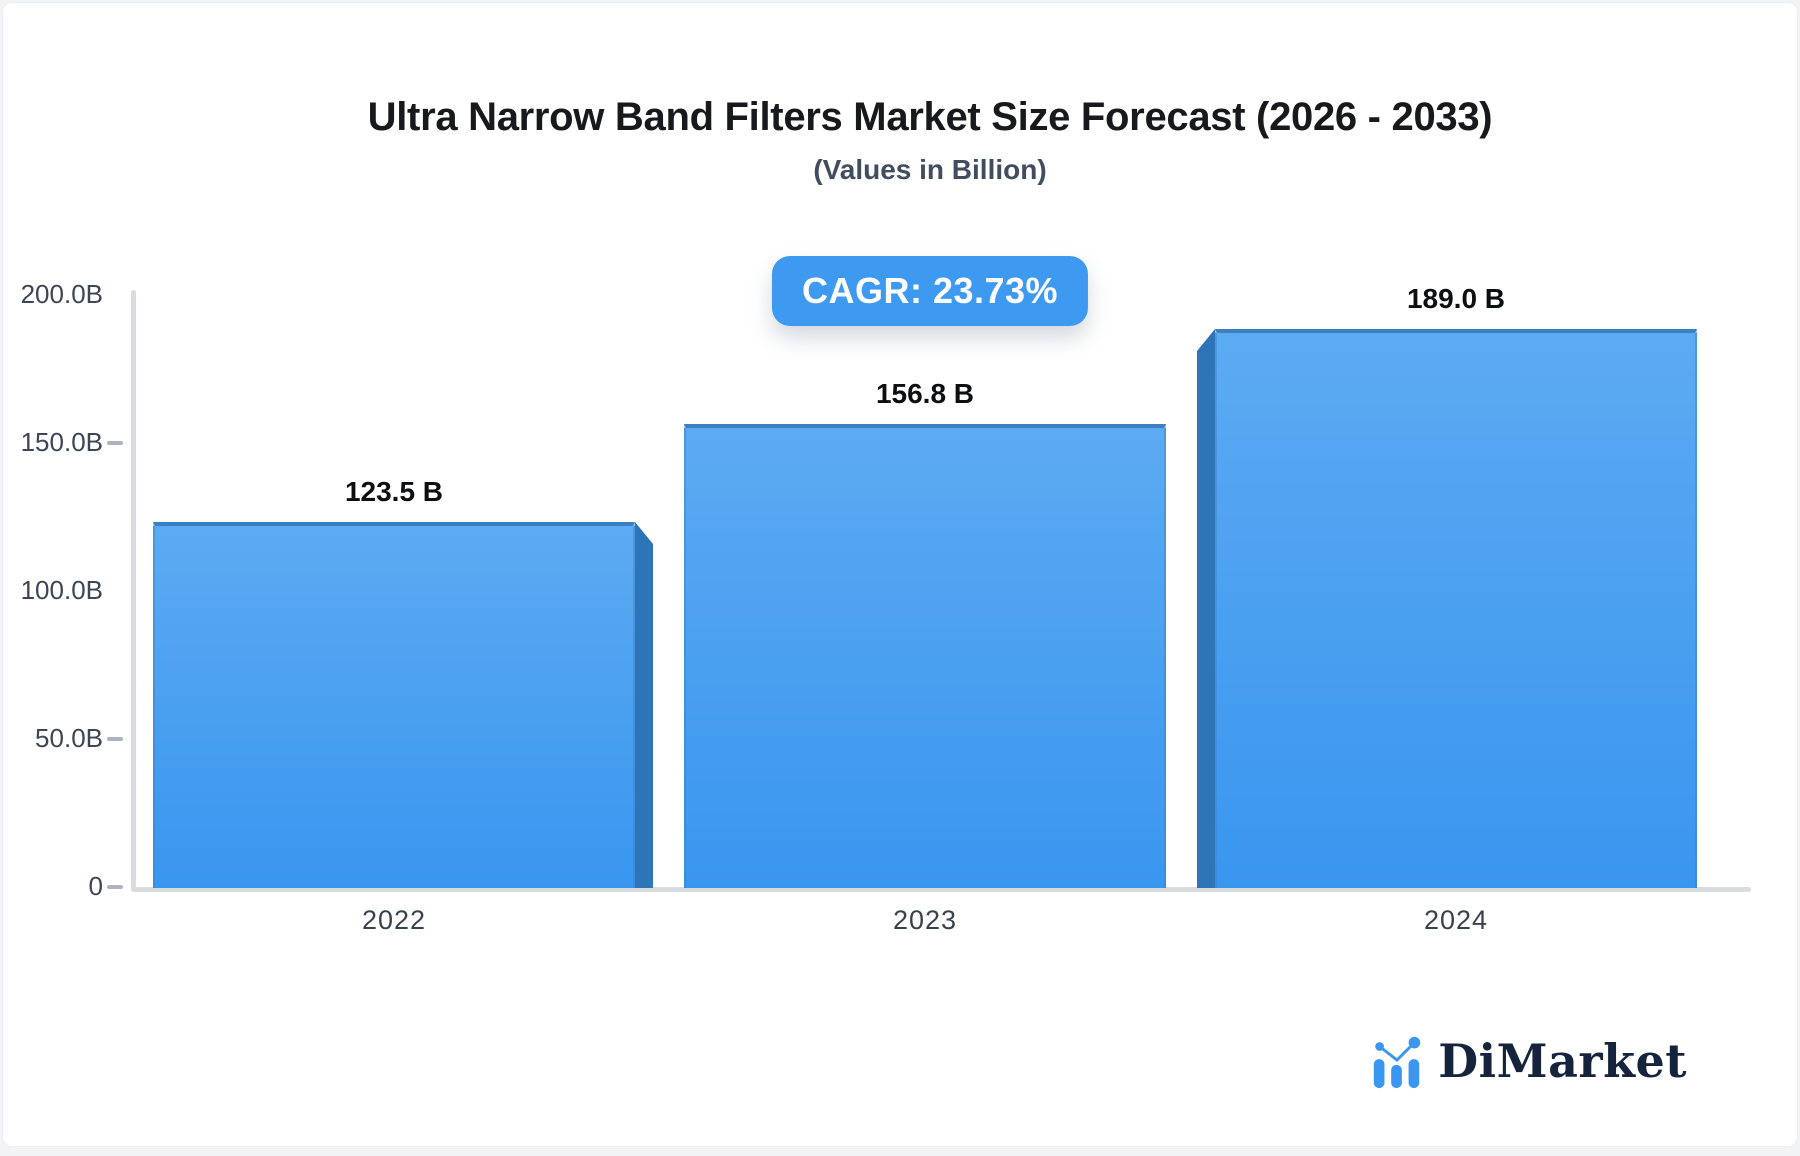 The height and width of the screenshot is (1156, 1800). I want to click on y-axis-tick-label: 50.0B, so click(69, 738).